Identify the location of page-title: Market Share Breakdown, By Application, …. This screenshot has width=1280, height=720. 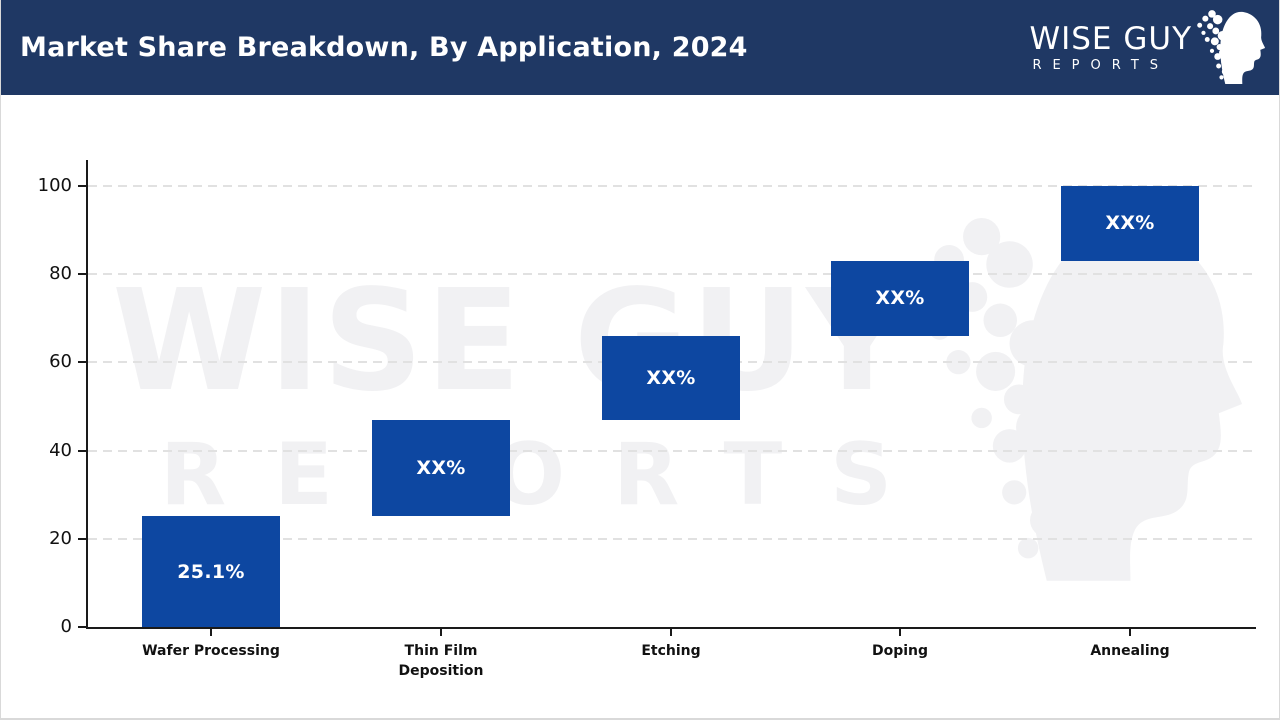
(384, 47).